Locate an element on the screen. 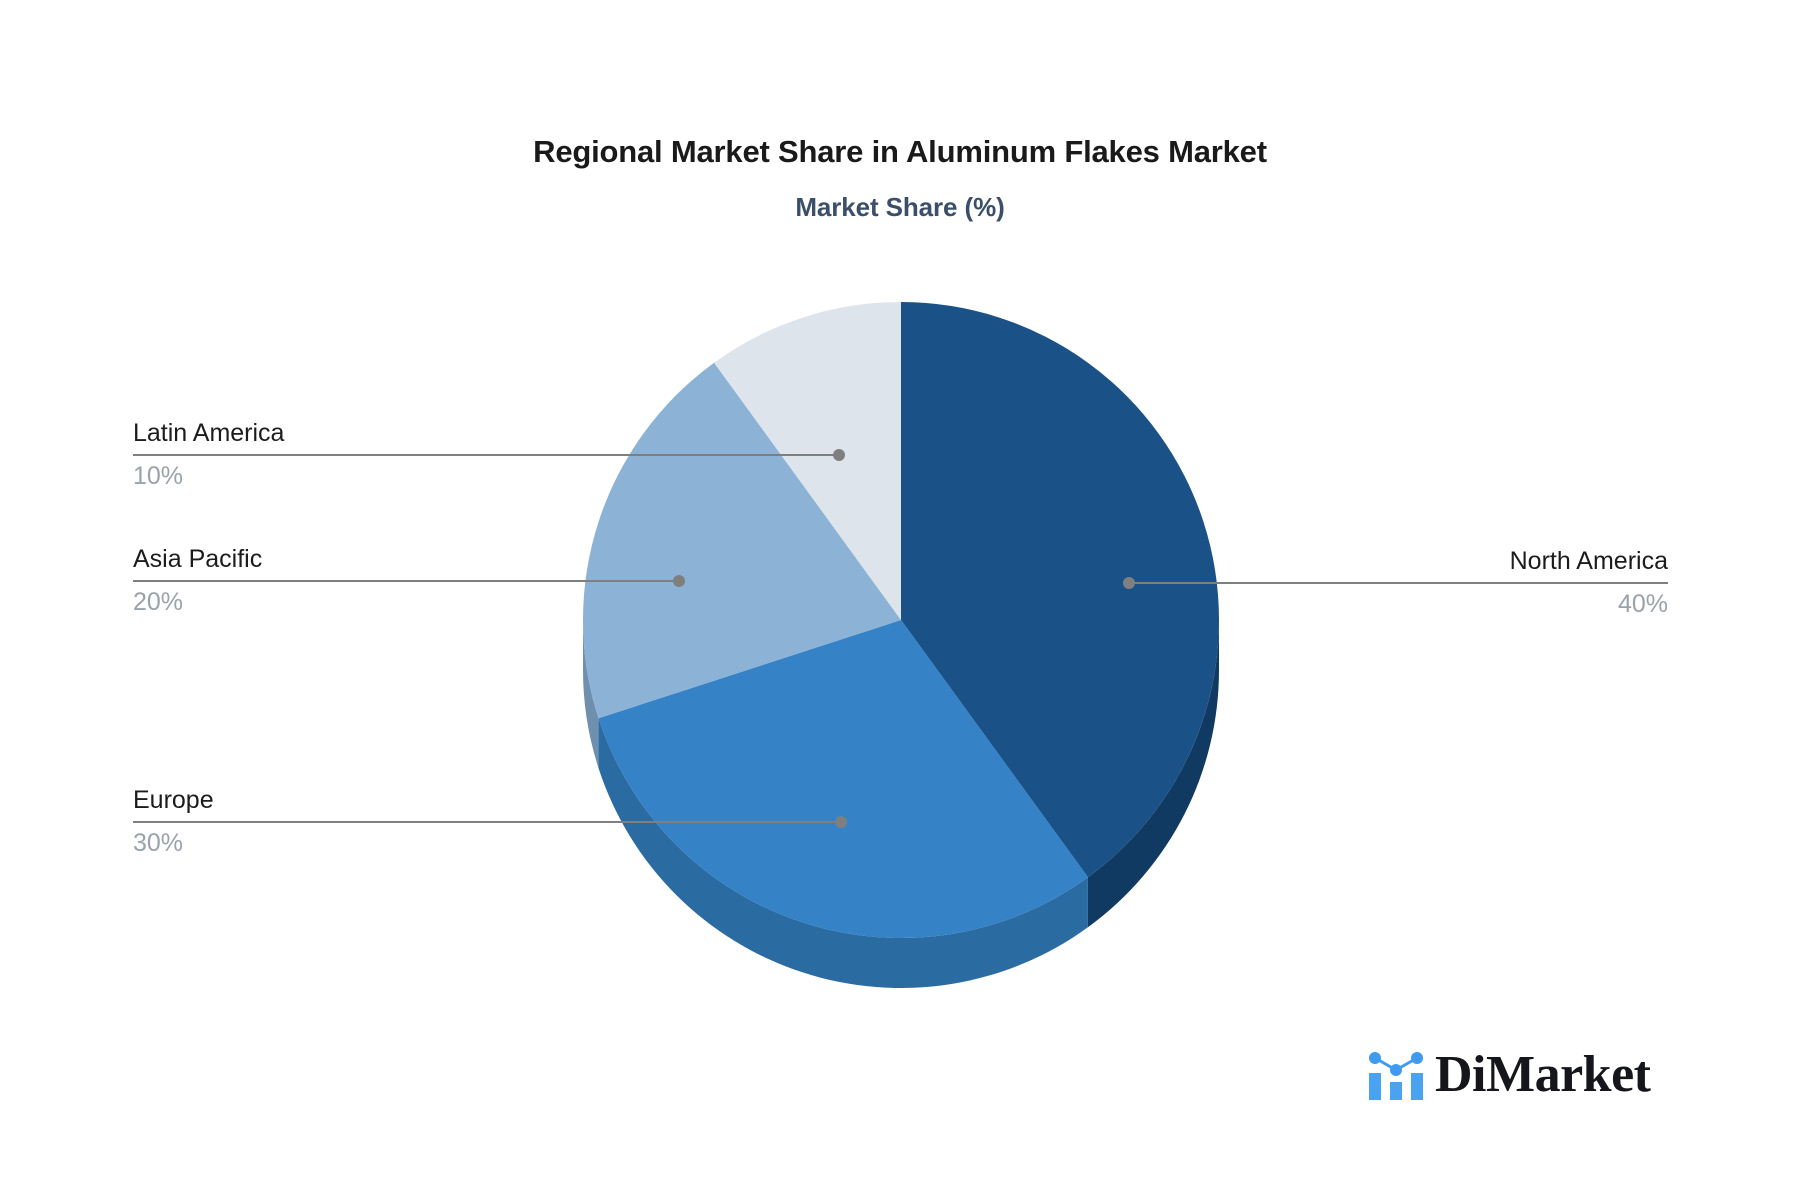 The image size is (1800, 1196). anchor-dot-latin-america is located at coordinates (839, 455).